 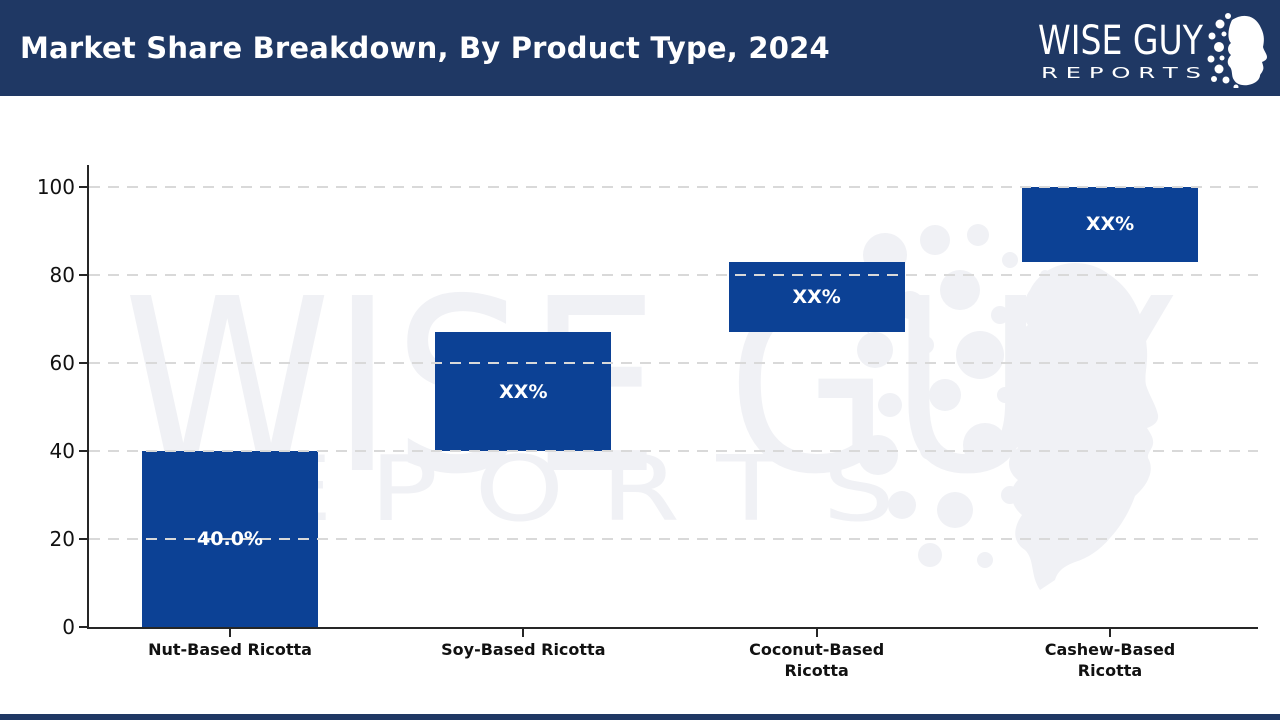 What do you see at coordinates (88, 397) in the screenshot?
I see `y-axis-spine` at bounding box center [88, 397].